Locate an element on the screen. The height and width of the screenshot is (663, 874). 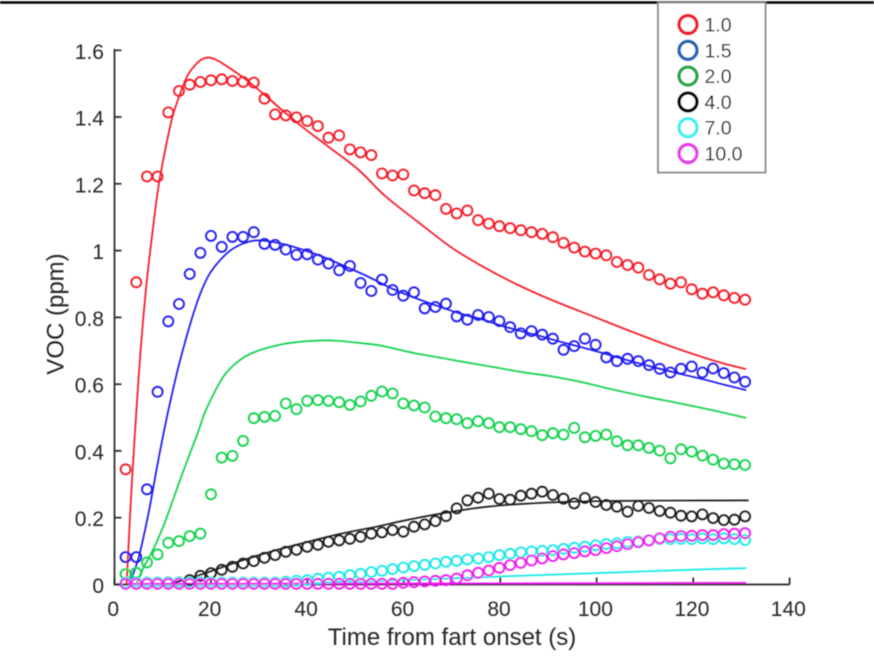
svg-text: 100 is located at coordinates (595, 609).